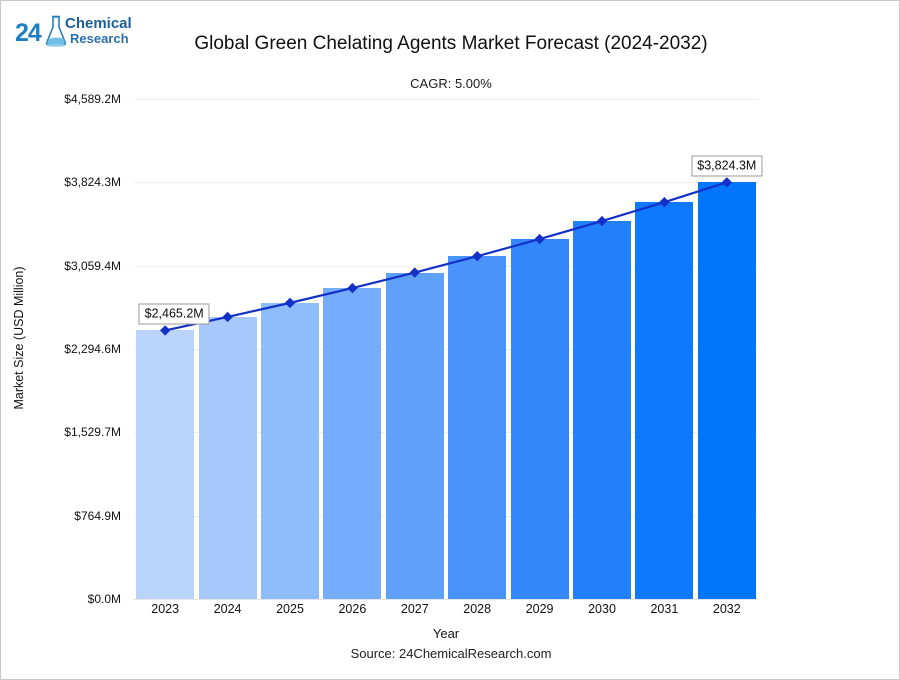  I want to click on bar-2028, so click(477, 427).